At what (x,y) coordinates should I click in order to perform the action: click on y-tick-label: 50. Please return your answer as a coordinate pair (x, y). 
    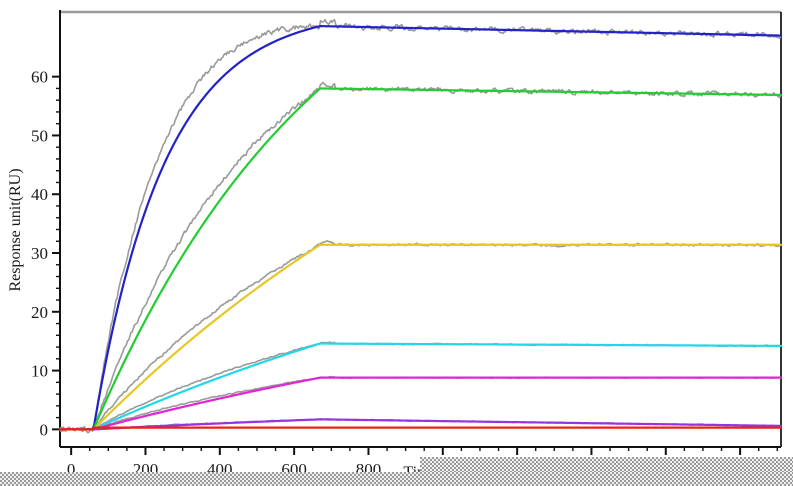
    Looking at the image, I should click on (39, 135).